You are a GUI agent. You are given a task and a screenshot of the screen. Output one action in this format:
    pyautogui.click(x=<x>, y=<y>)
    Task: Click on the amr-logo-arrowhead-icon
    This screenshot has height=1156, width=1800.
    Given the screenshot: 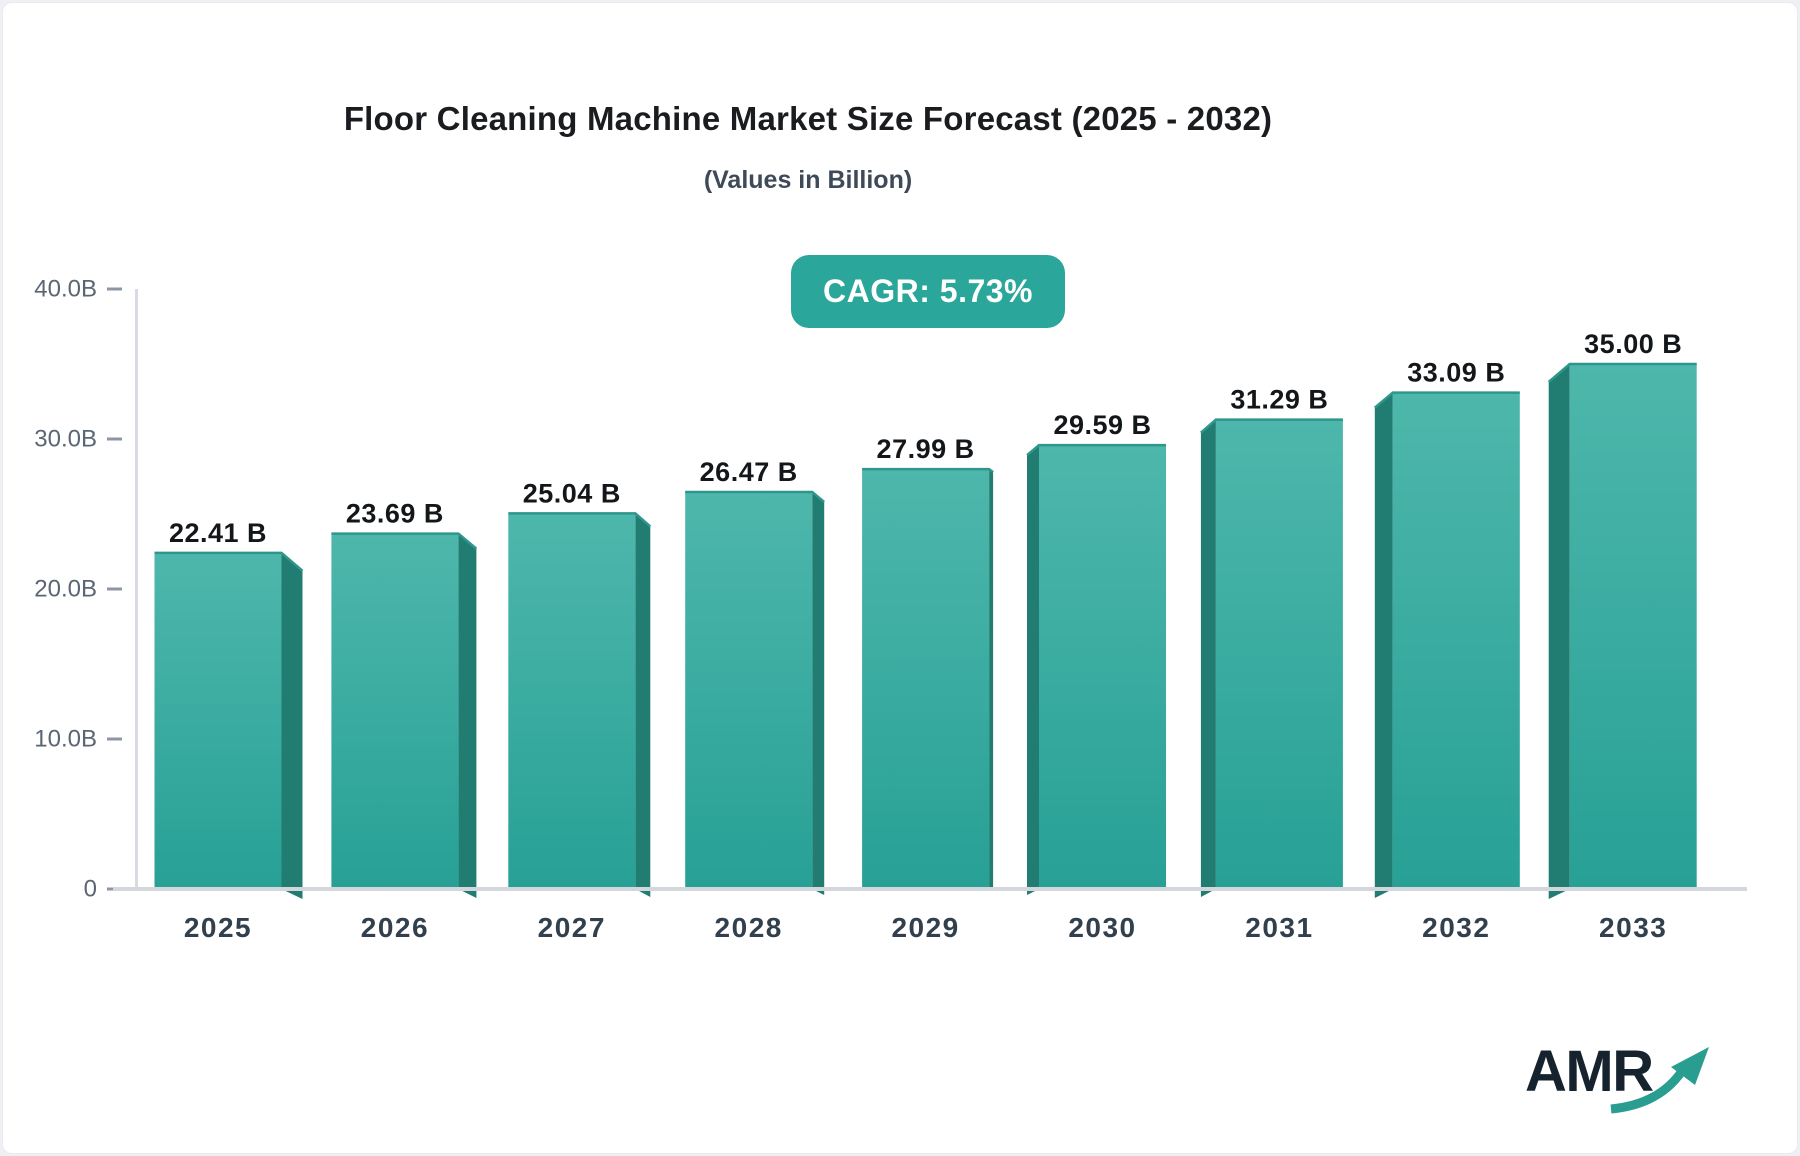 What is the action you would take?
    pyautogui.click(x=1690, y=1066)
    